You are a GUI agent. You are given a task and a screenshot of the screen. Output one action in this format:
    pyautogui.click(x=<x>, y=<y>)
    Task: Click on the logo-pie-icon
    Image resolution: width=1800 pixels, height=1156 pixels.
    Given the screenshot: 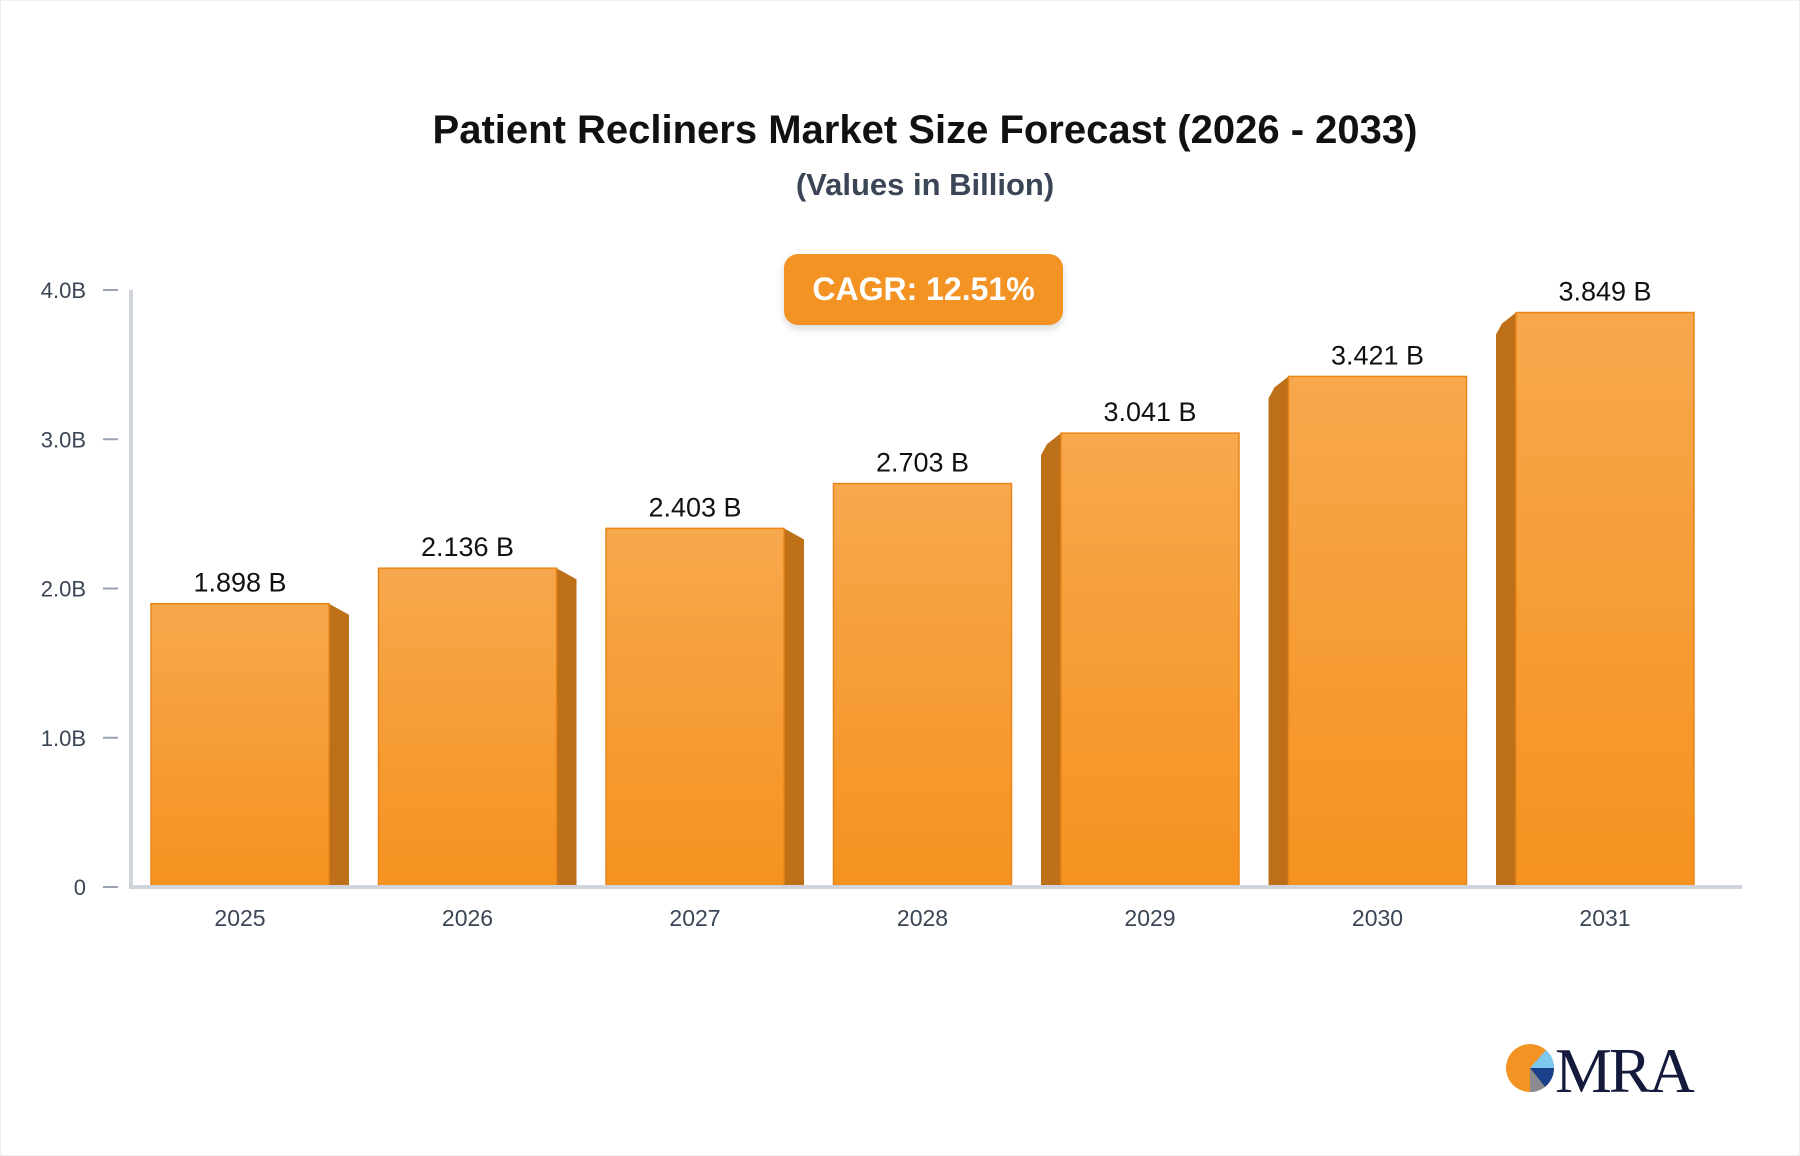 What is the action you would take?
    pyautogui.click(x=1530, y=1068)
    